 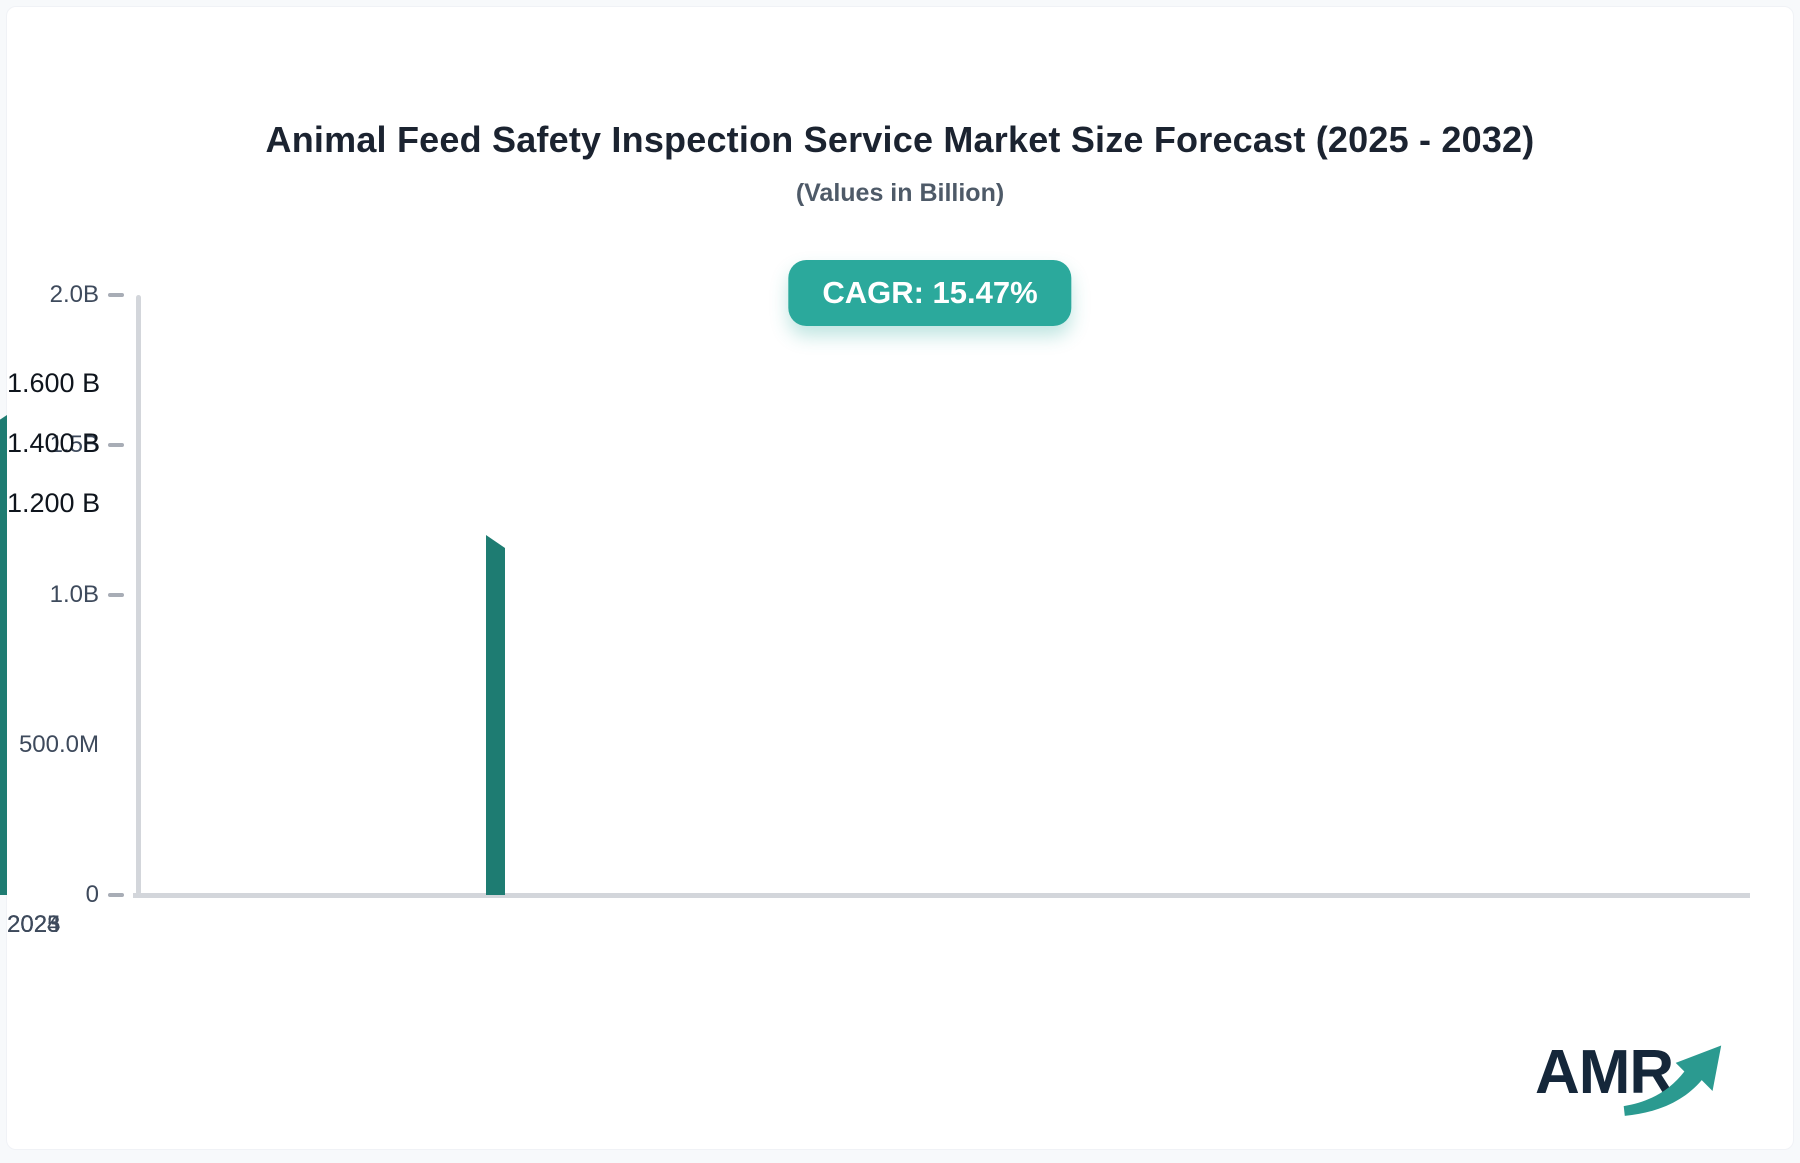 I want to click on amr-logo-arrow-icon, so click(x=1672, y=1080).